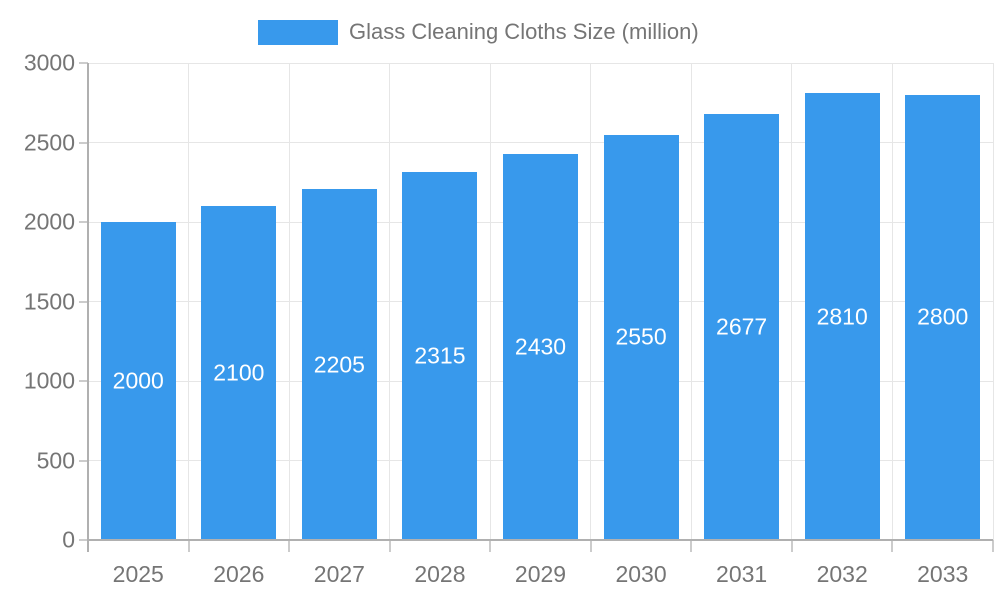 The image size is (1000, 600). What do you see at coordinates (298, 32) in the screenshot?
I see `legend-swatch-icon` at bounding box center [298, 32].